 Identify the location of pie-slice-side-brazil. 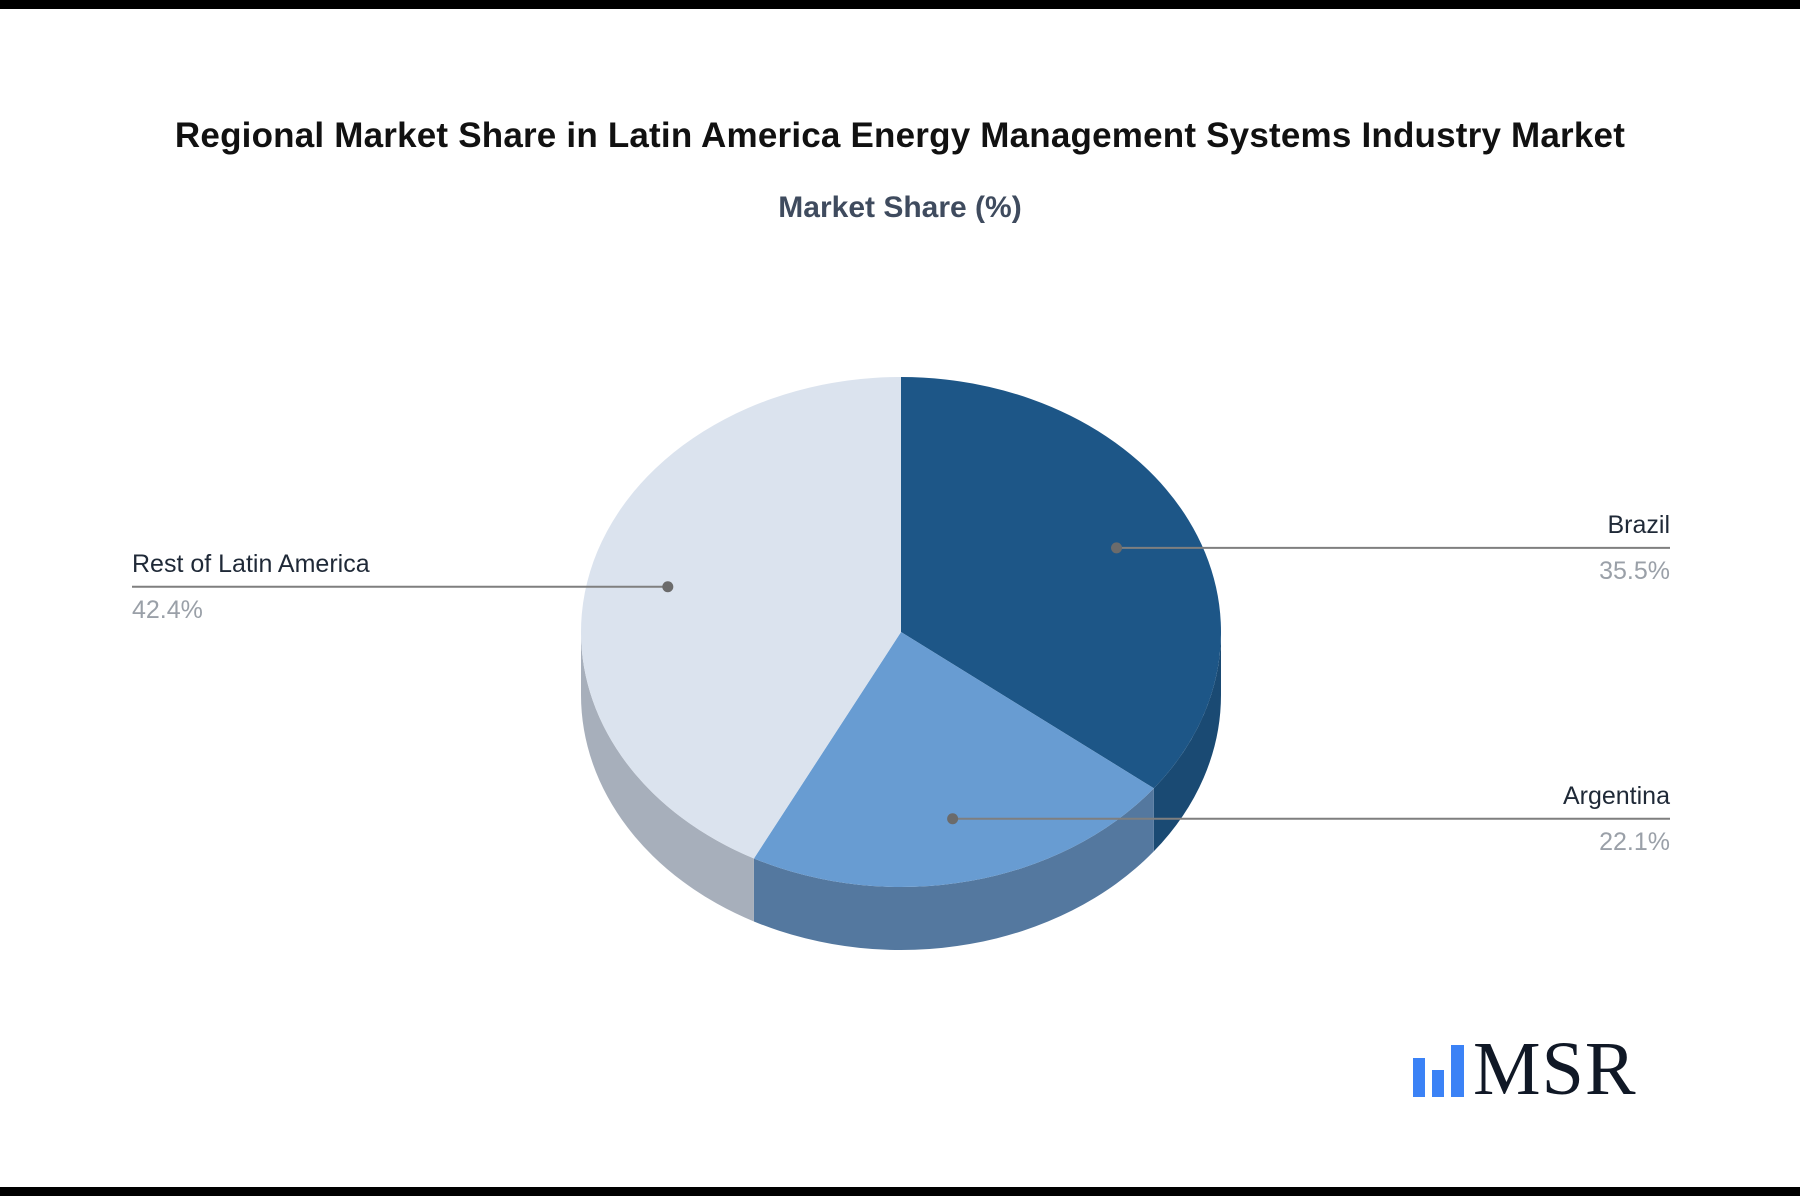
(1187, 742).